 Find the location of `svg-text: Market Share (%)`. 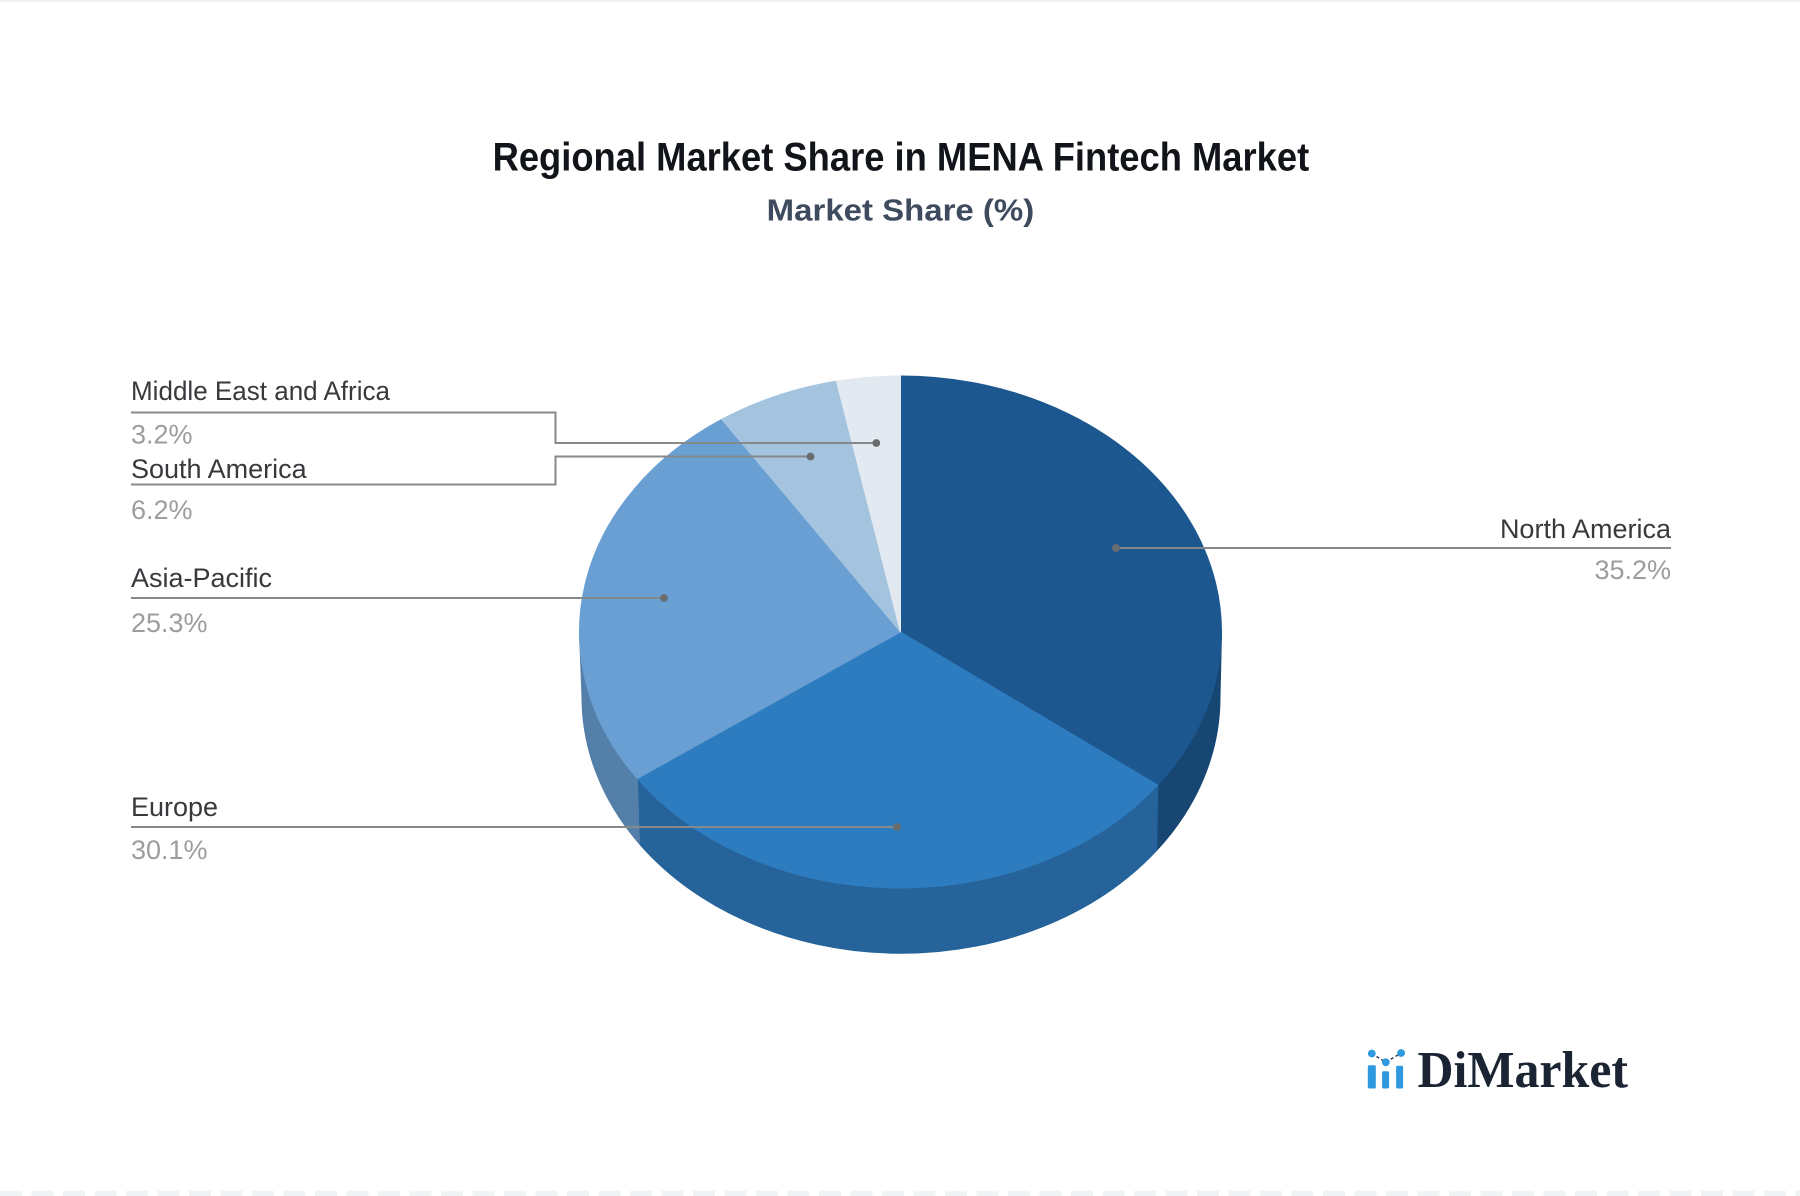

svg-text: Market Share (%) is located at coordinates (900, 210).